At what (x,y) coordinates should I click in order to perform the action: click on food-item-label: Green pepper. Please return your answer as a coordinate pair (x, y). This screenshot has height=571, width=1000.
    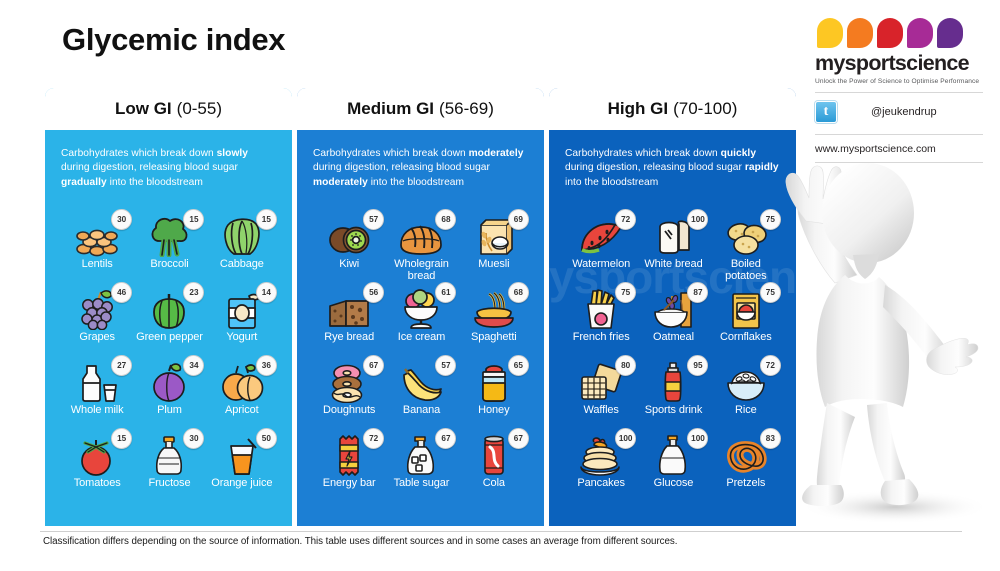
    Looking at the image, I should click on (169, 337).